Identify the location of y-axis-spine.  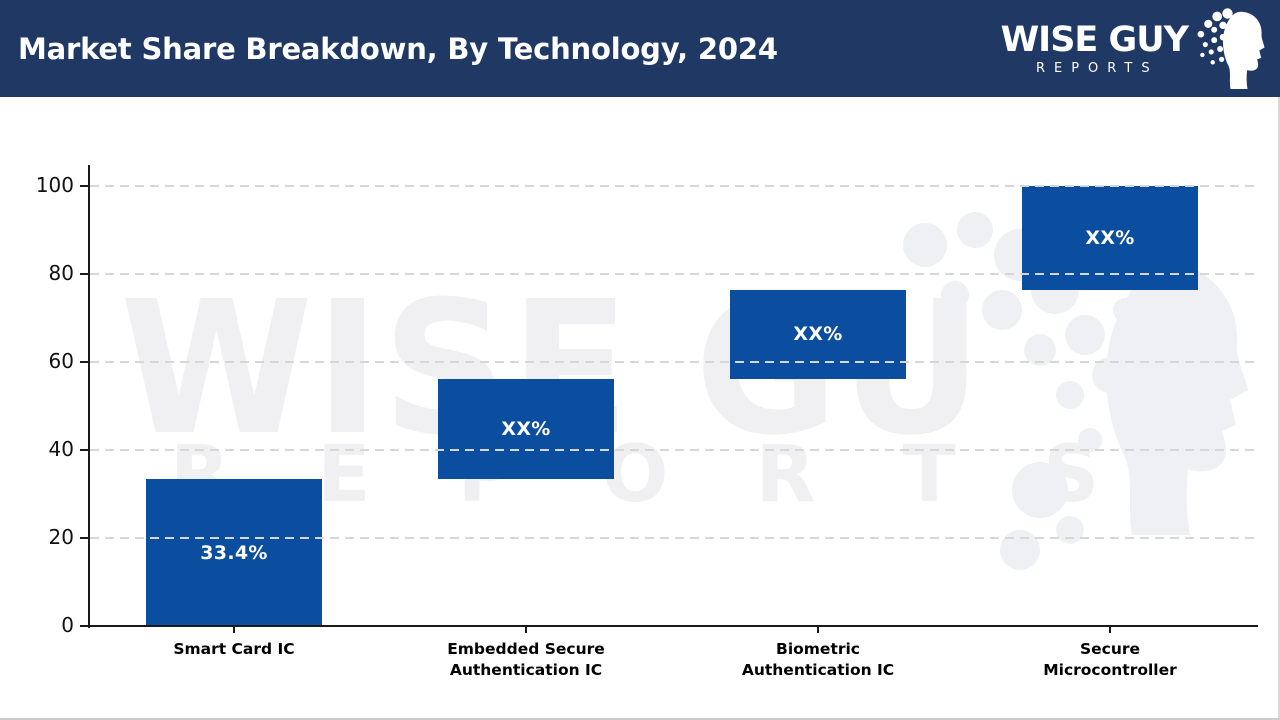
(89, 396).